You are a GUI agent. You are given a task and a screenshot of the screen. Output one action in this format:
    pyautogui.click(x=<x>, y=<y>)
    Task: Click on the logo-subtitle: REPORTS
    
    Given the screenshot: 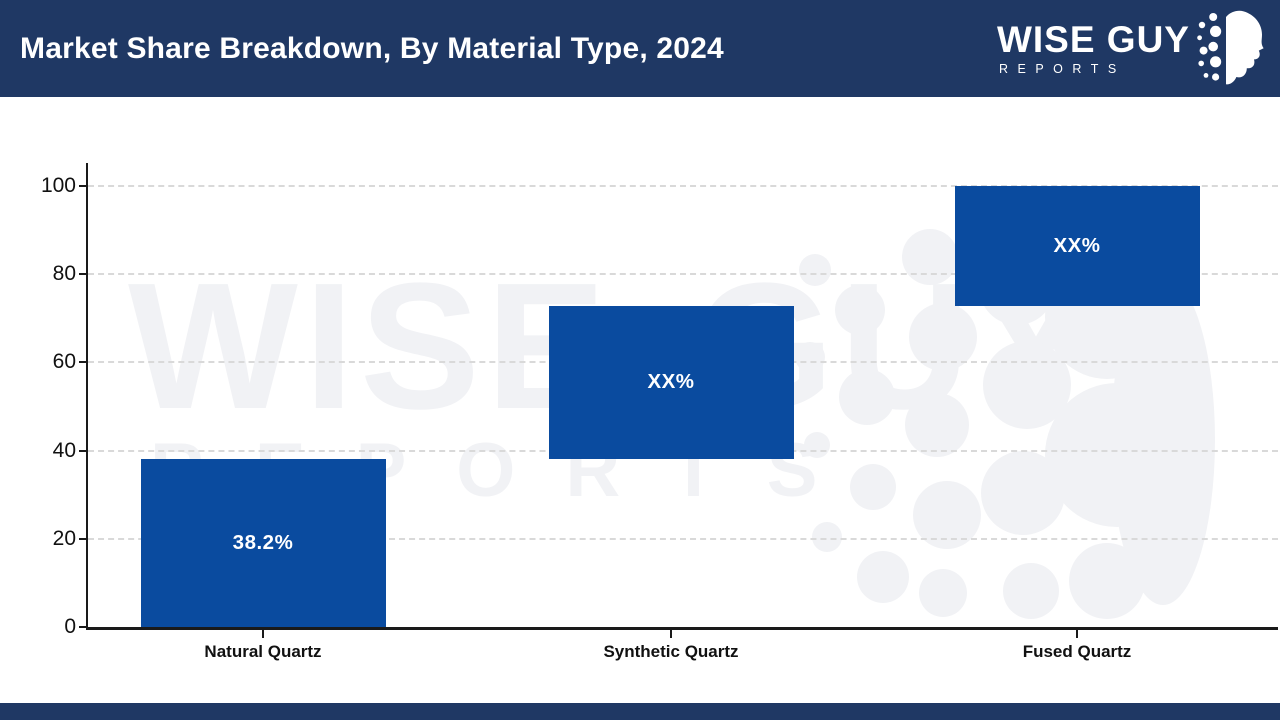 What is the action you would take?
    pyautogui.click(x=1062, y=69)
    